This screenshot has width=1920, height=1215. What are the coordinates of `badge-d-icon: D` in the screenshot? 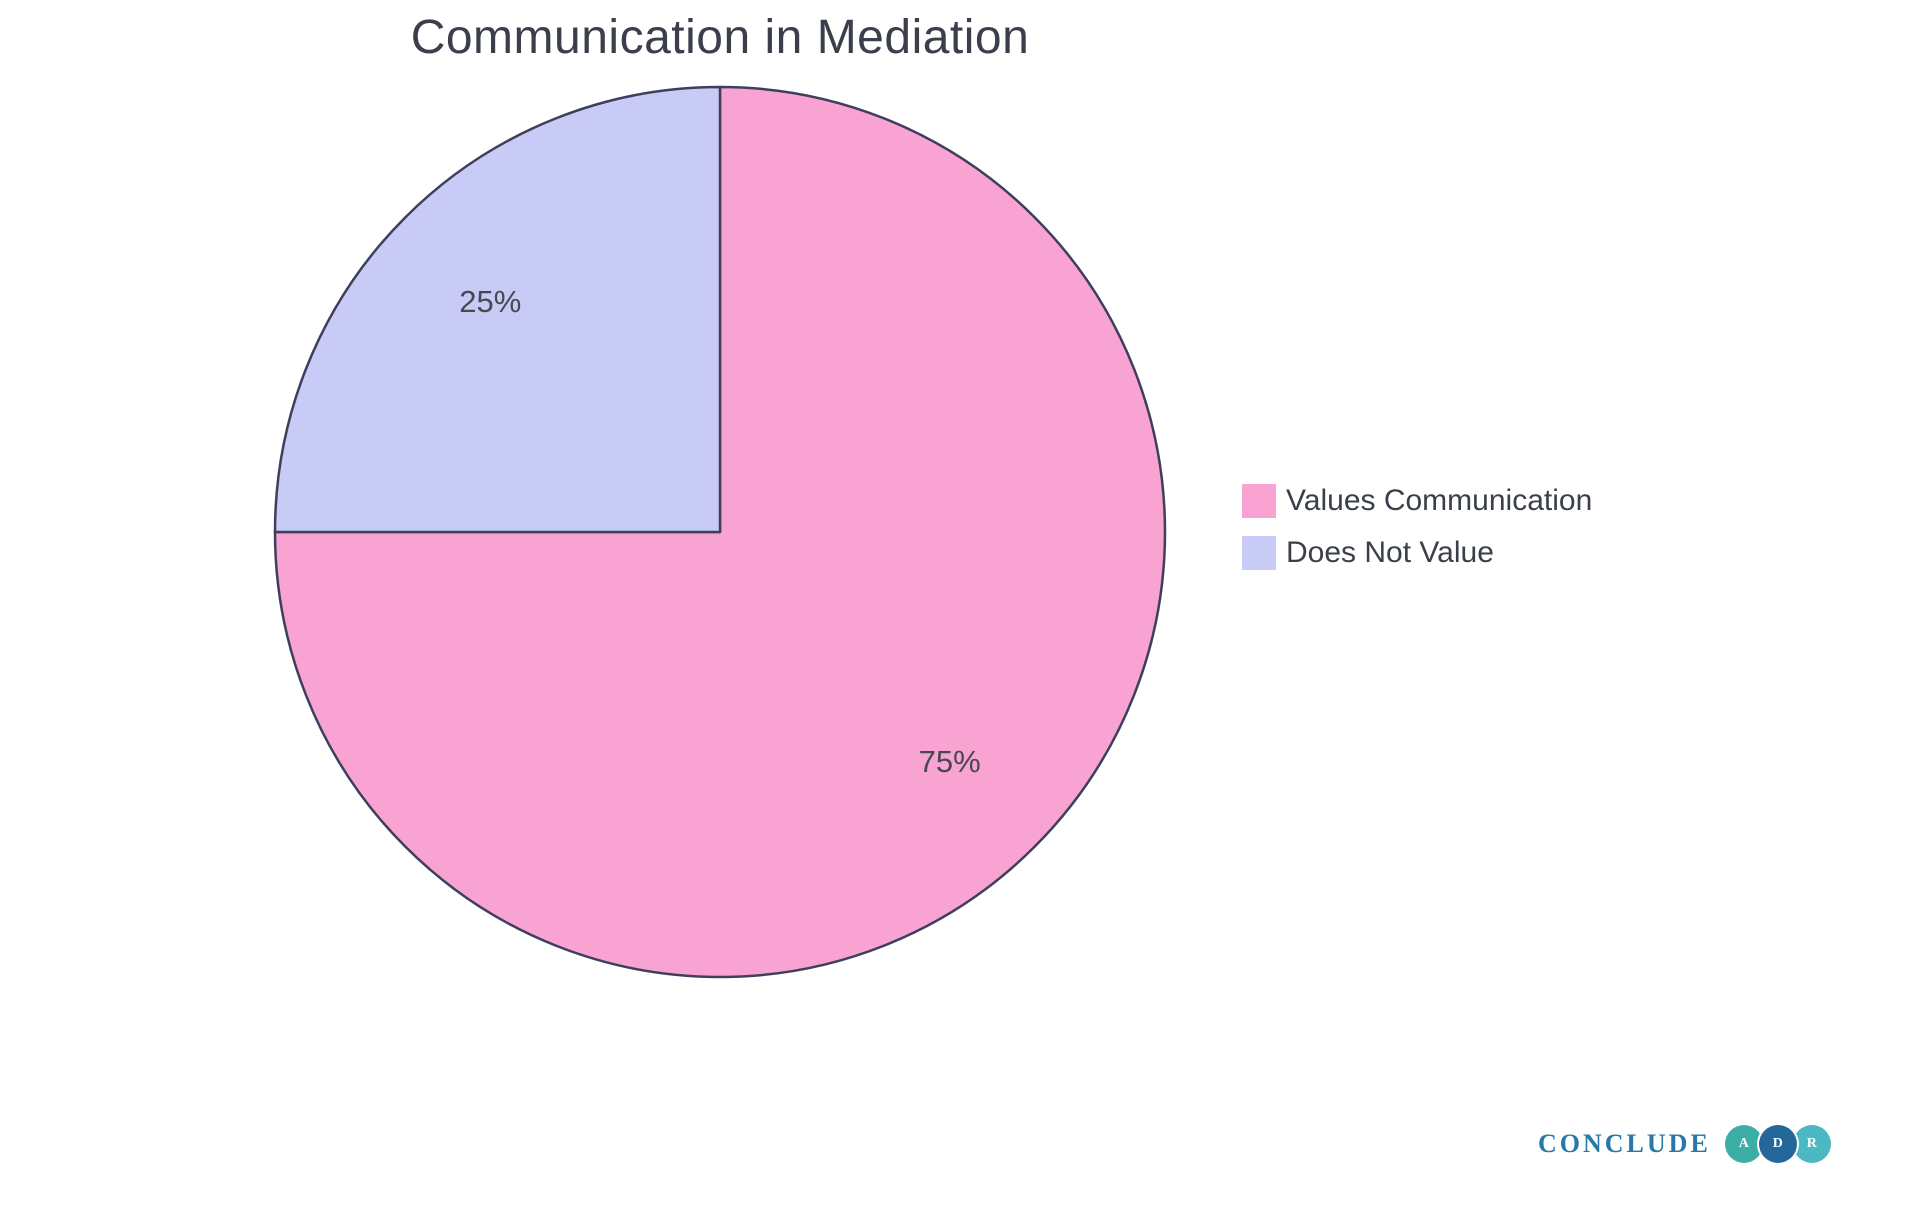 It's located at (1777, 1144).